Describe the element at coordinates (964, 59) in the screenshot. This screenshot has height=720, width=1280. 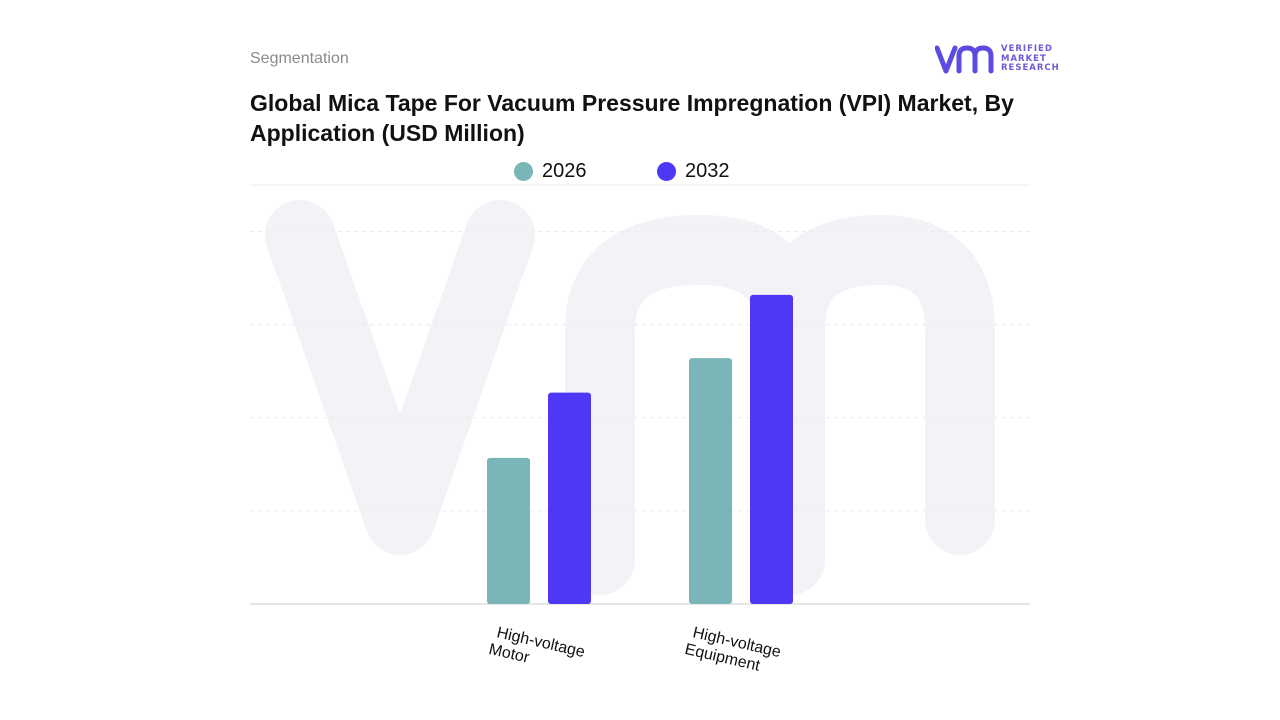
I see `vmr-logo-icon` at that location.